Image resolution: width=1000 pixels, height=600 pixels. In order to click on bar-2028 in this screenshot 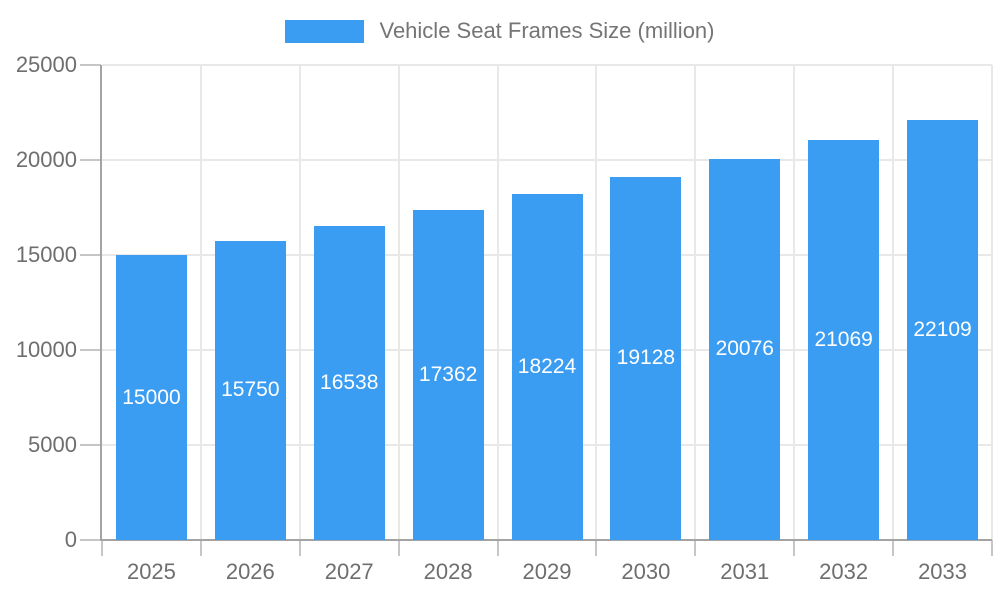, I will do `click(448, 375)`.